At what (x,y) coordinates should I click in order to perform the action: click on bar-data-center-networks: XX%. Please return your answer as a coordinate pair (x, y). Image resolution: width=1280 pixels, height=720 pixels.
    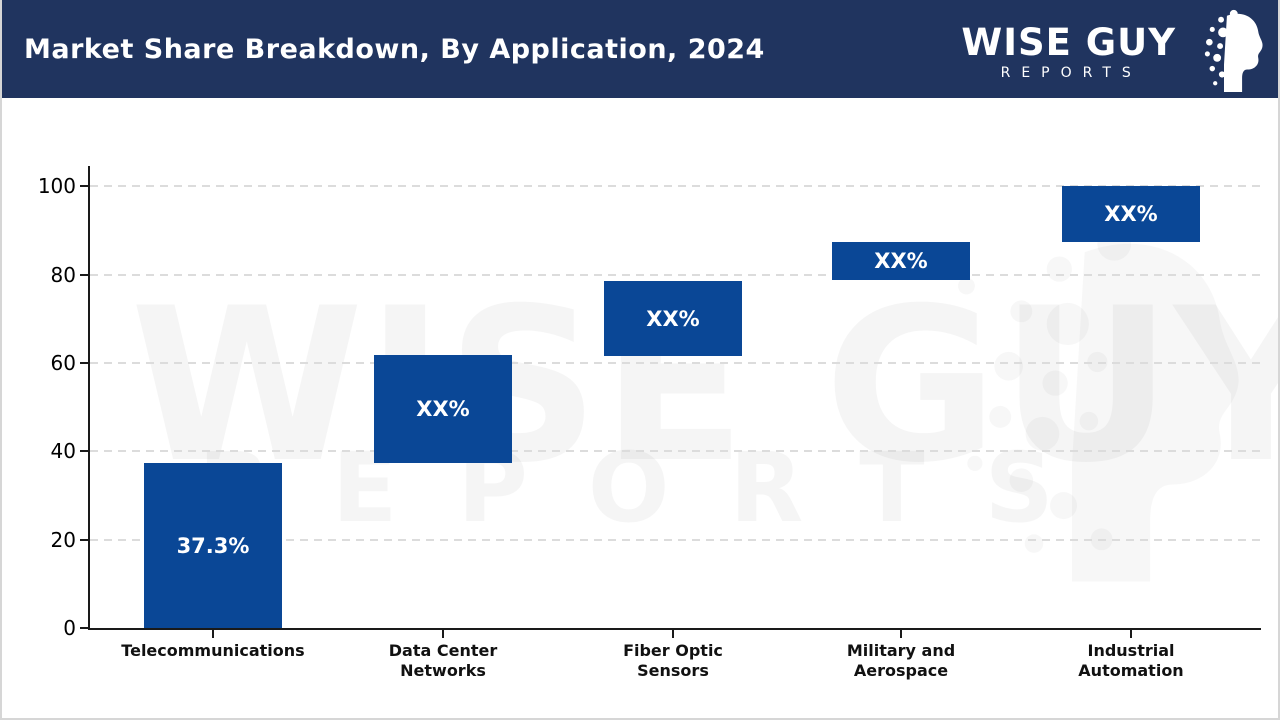
    Looking at the image, I should click on (443, 409).